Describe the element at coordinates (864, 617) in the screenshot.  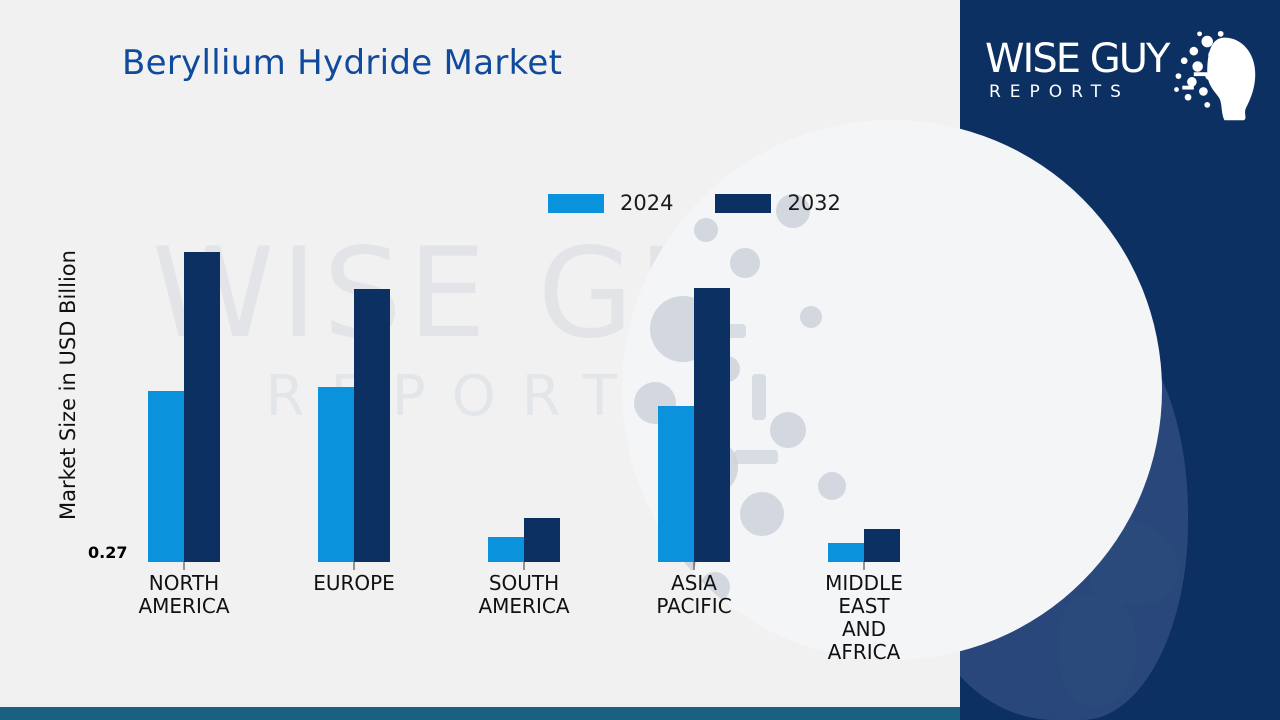
I see `x-label-middle-east-and-africa: MIDDLE EAST AND AFRICA` at that location.